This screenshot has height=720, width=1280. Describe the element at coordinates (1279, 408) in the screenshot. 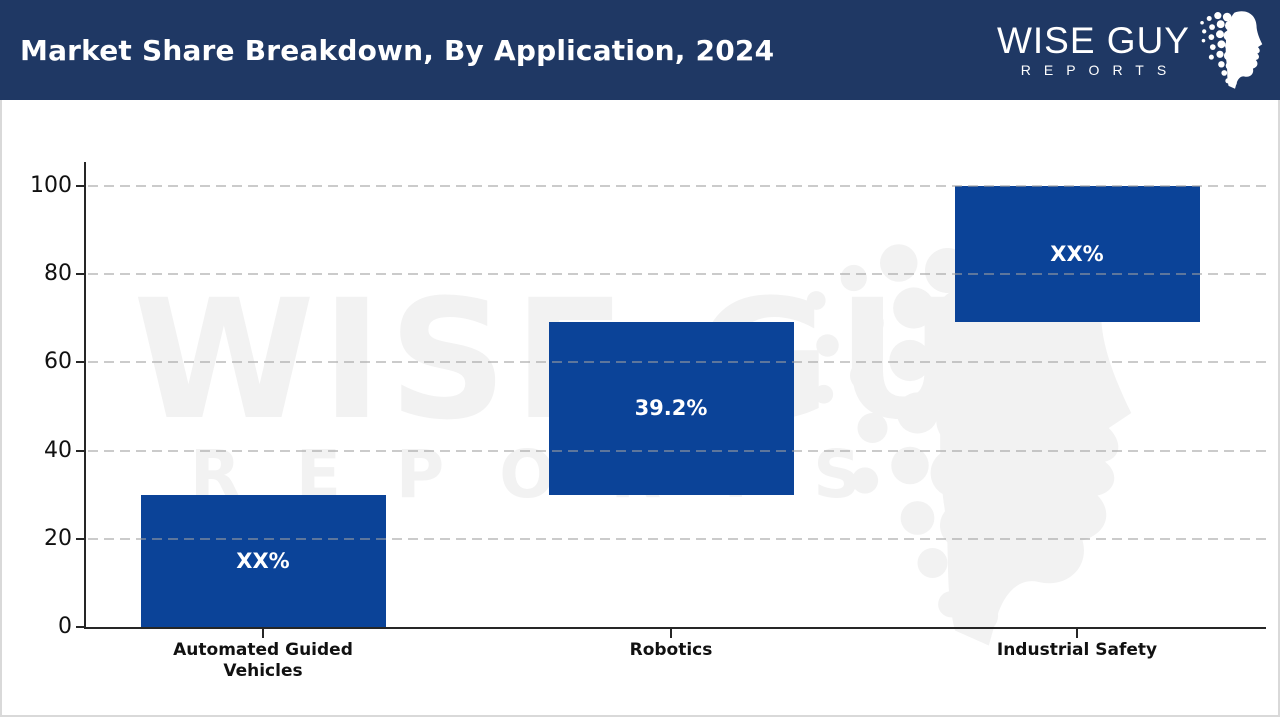

I see `frame-border-right` at that location.